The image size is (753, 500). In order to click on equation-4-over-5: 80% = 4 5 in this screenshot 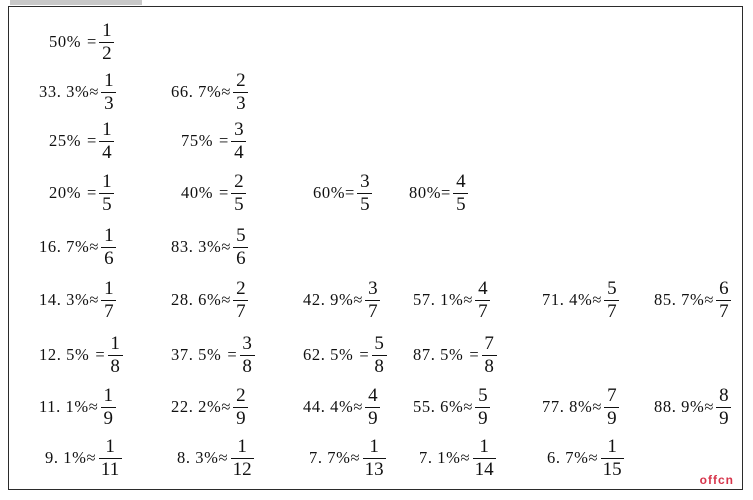, I will do `click(439, 192)`.